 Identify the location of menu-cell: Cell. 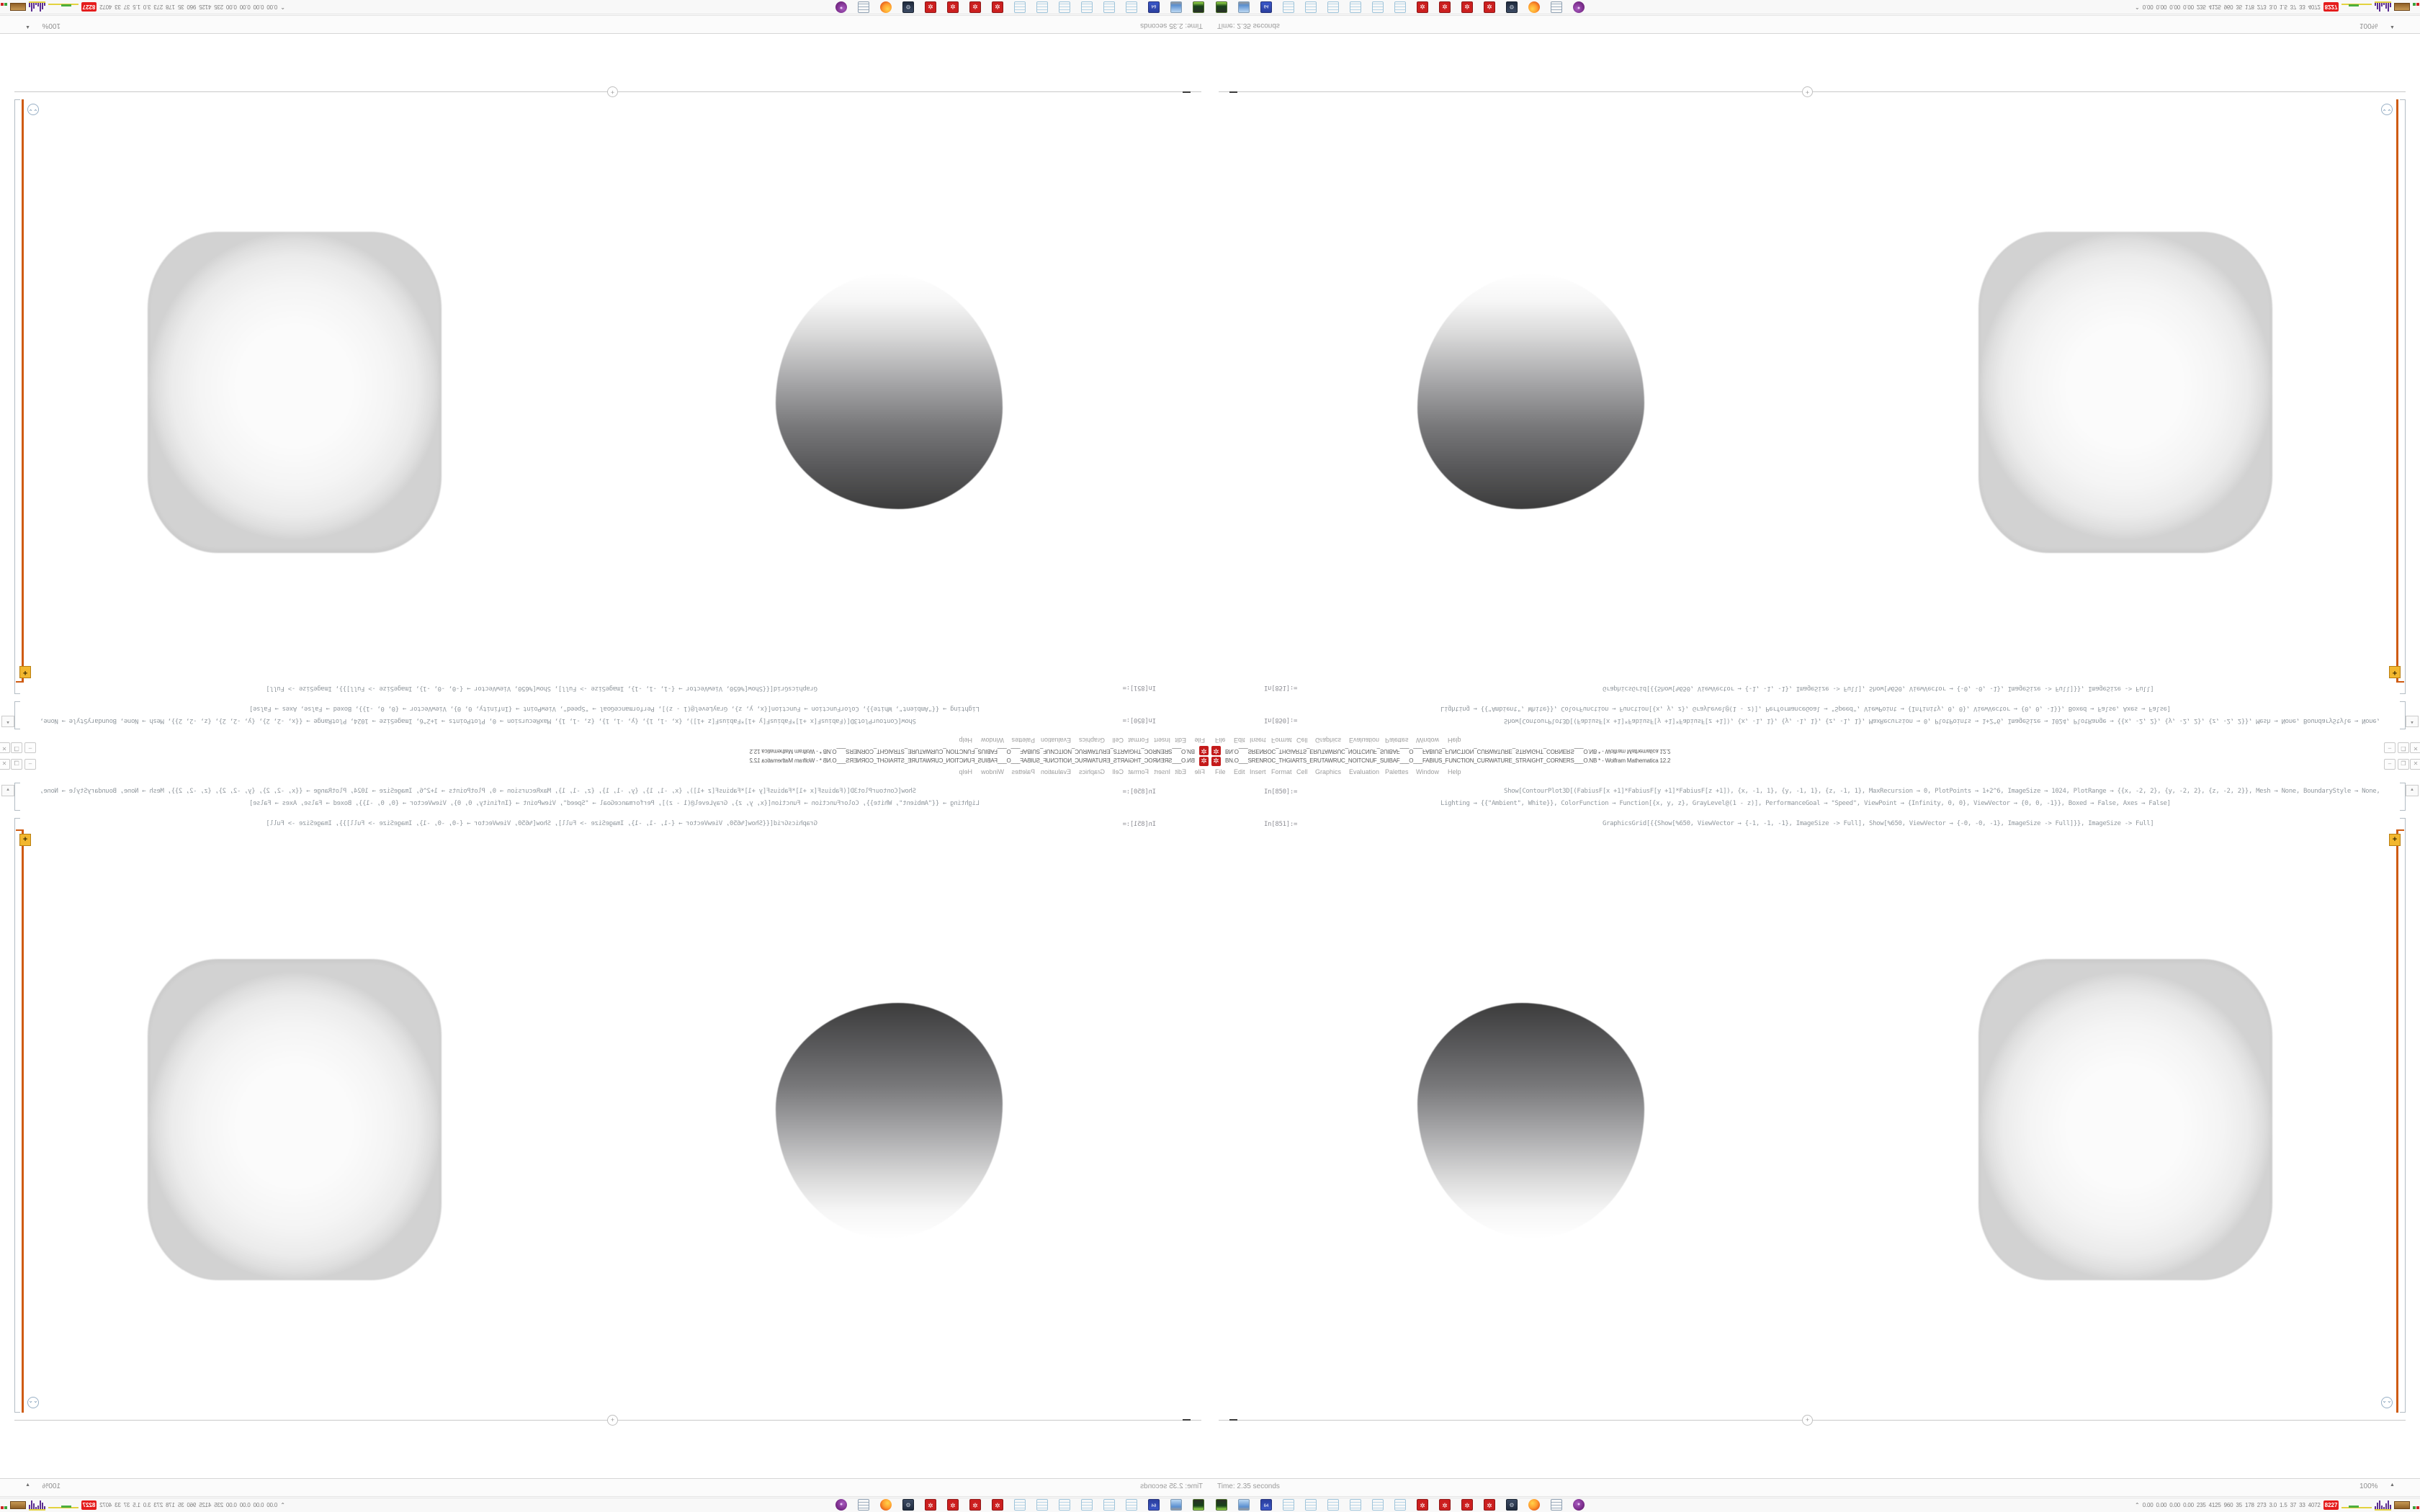
(1302, 771).